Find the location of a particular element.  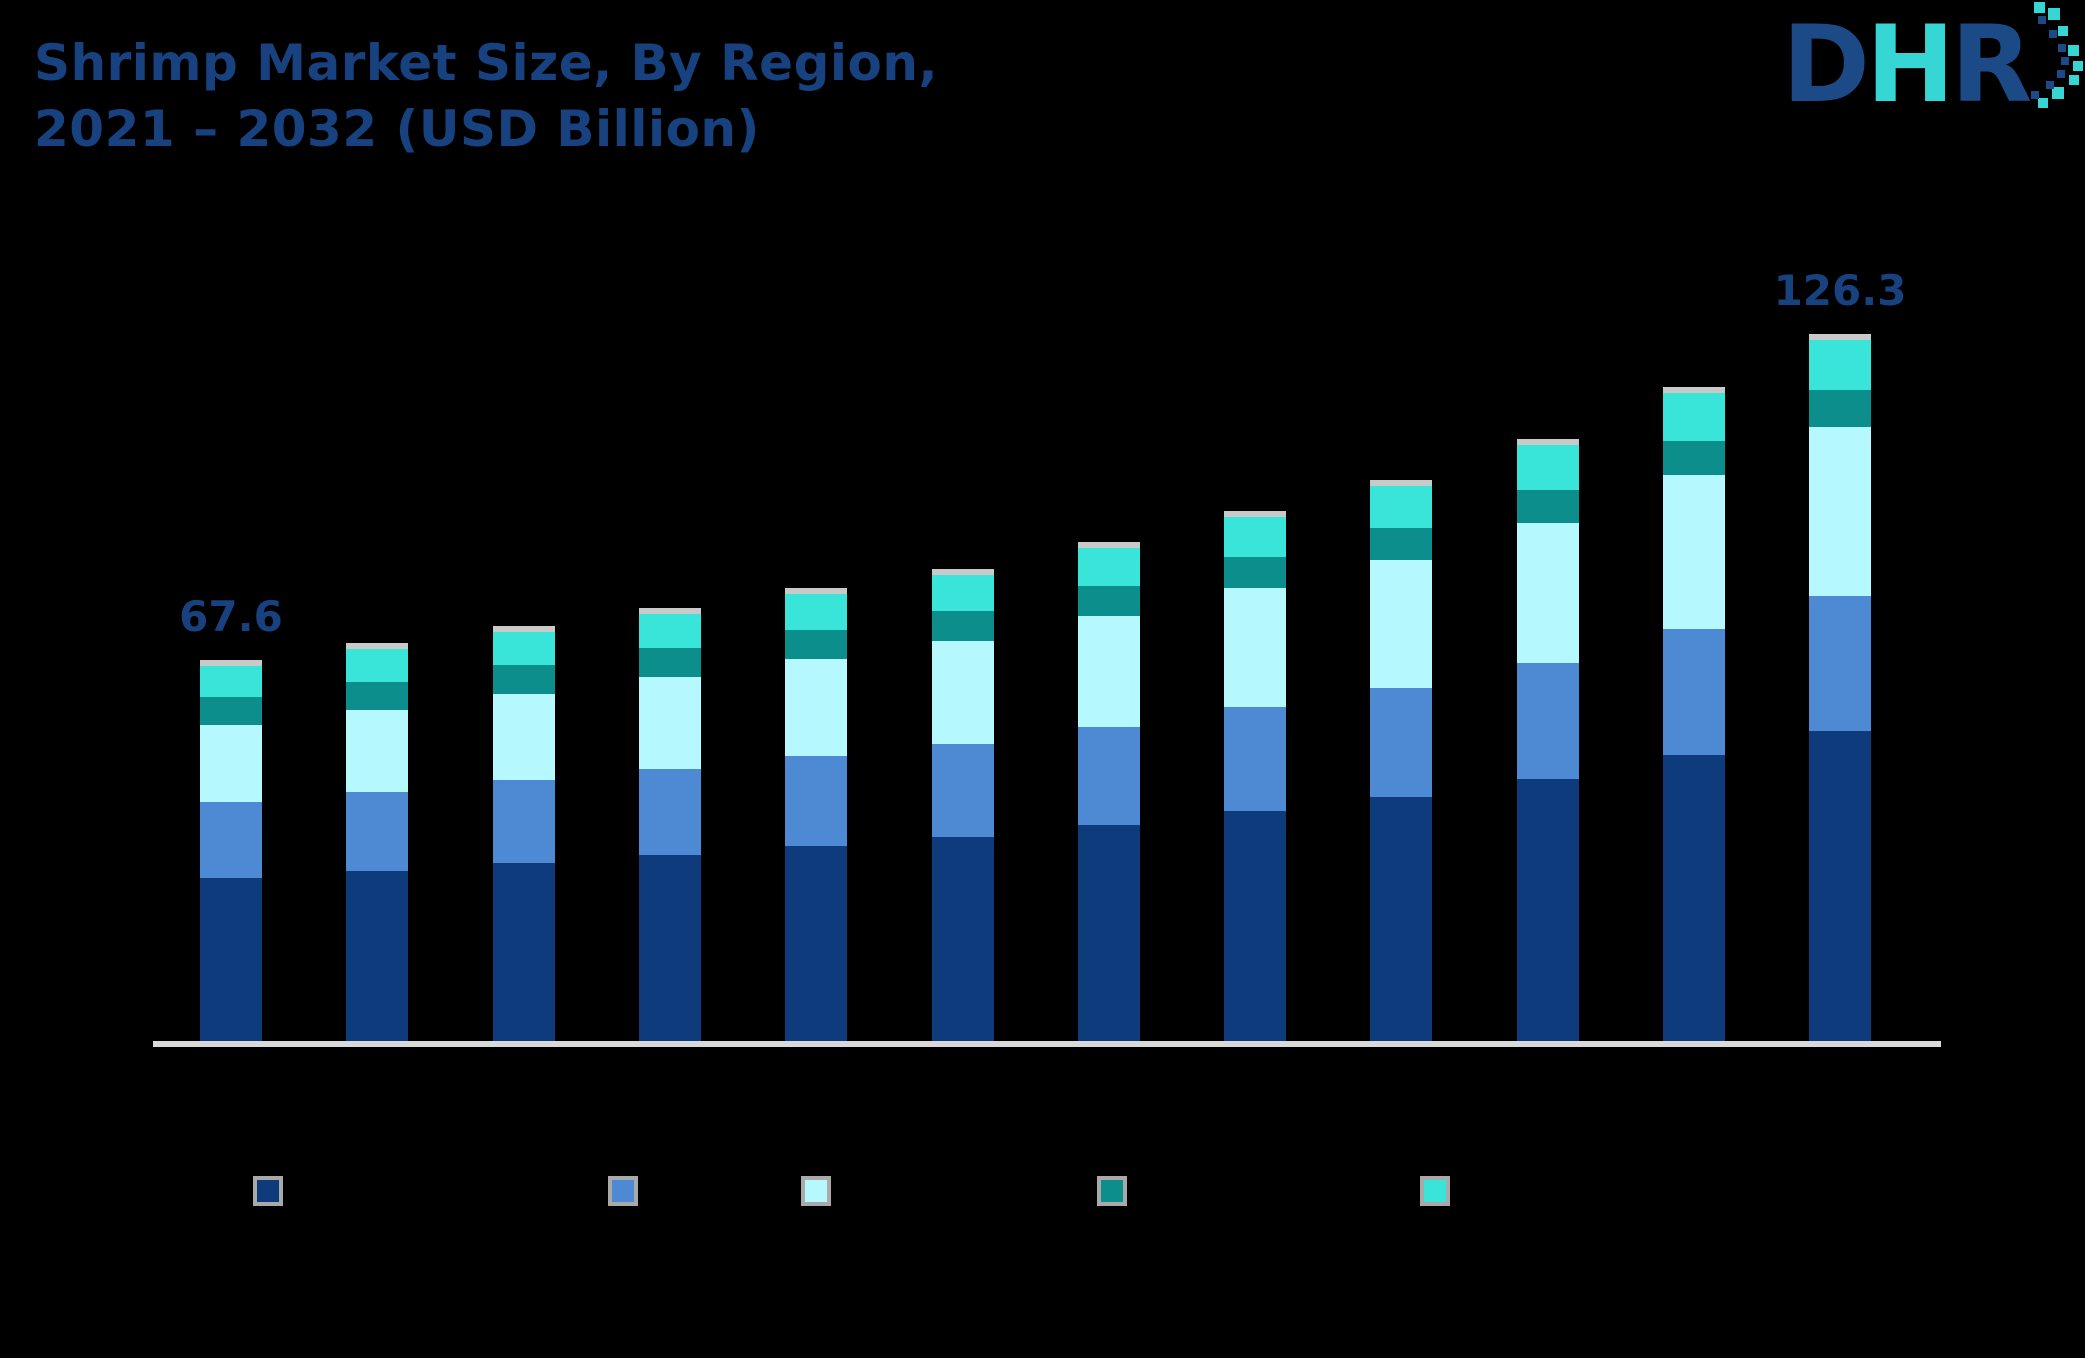

bar-2027-top-cap is located at coordinates (1109, 545).